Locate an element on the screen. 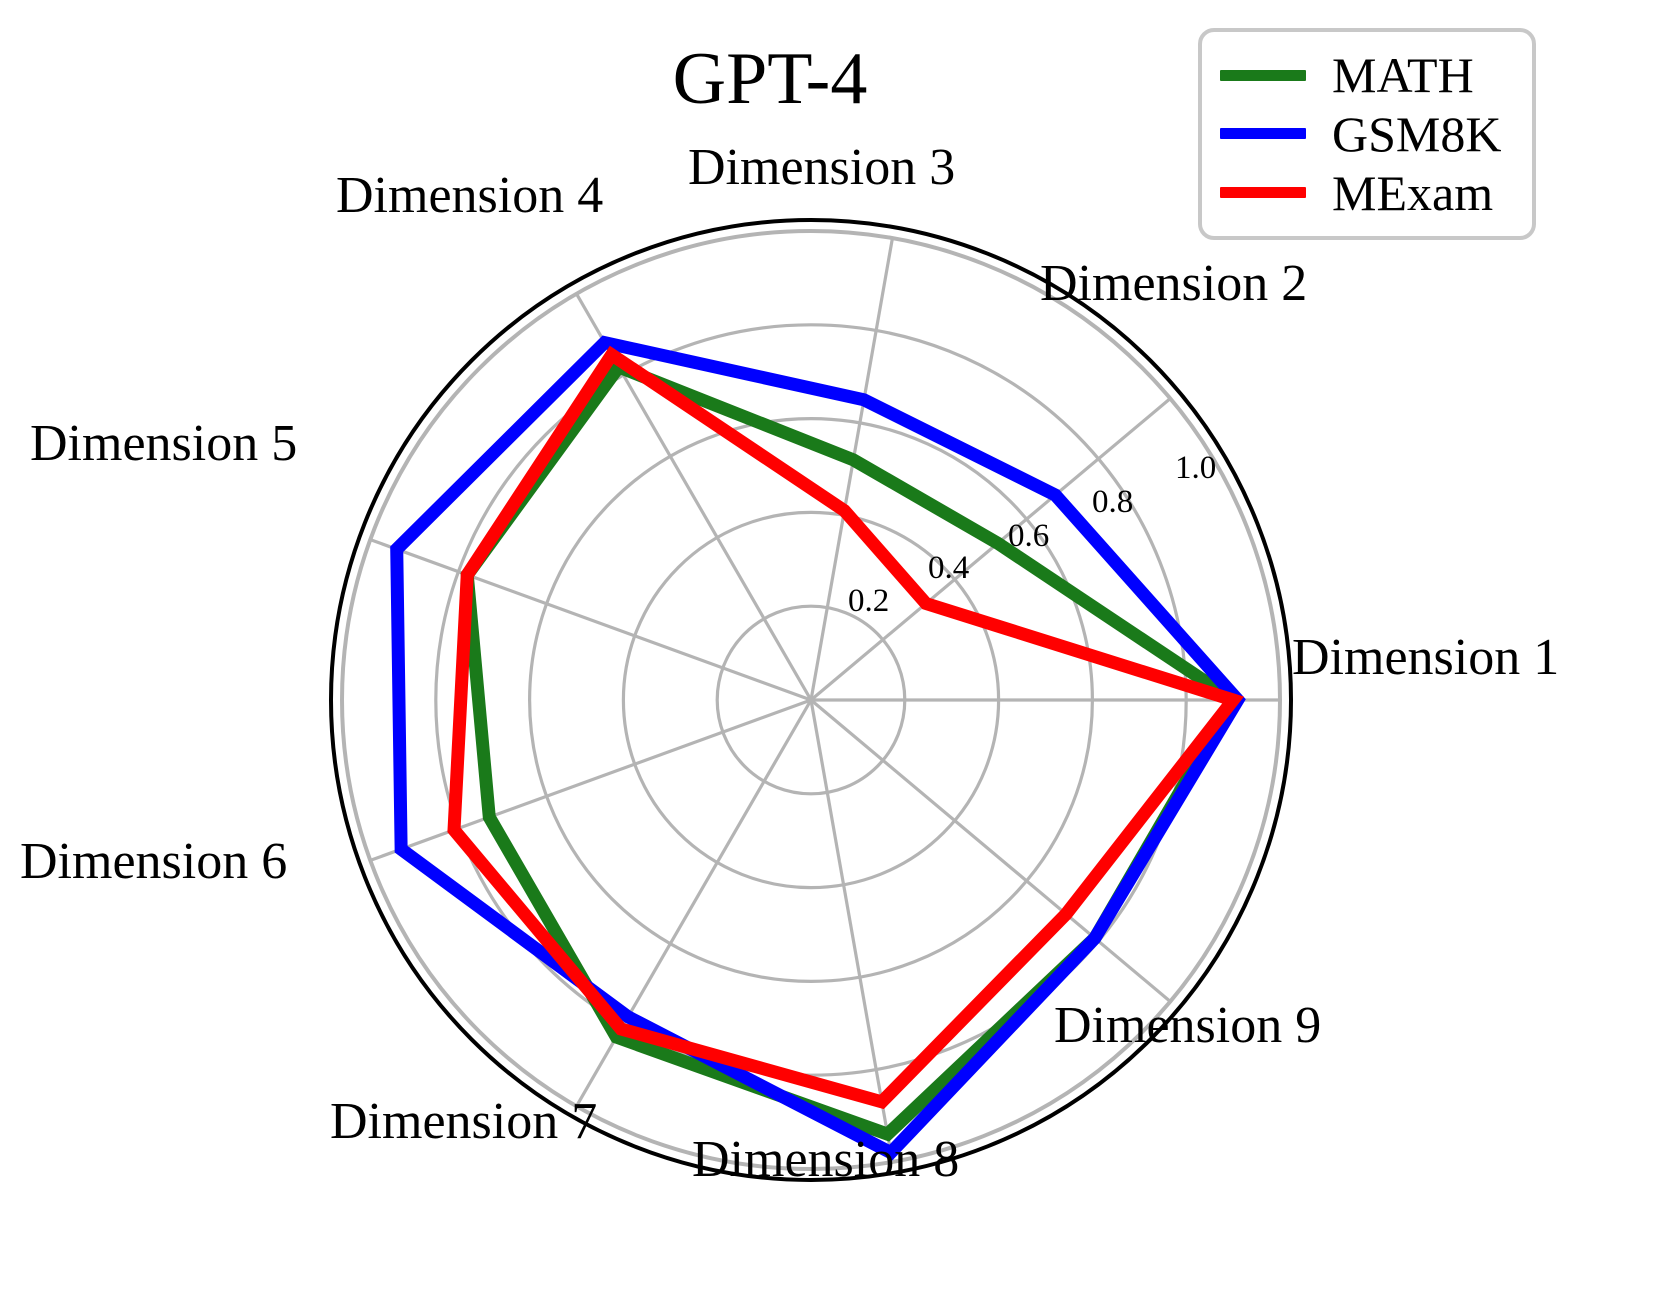  axis-label-dimension-4: Dimension 4 is located at coordinates (470, 195).